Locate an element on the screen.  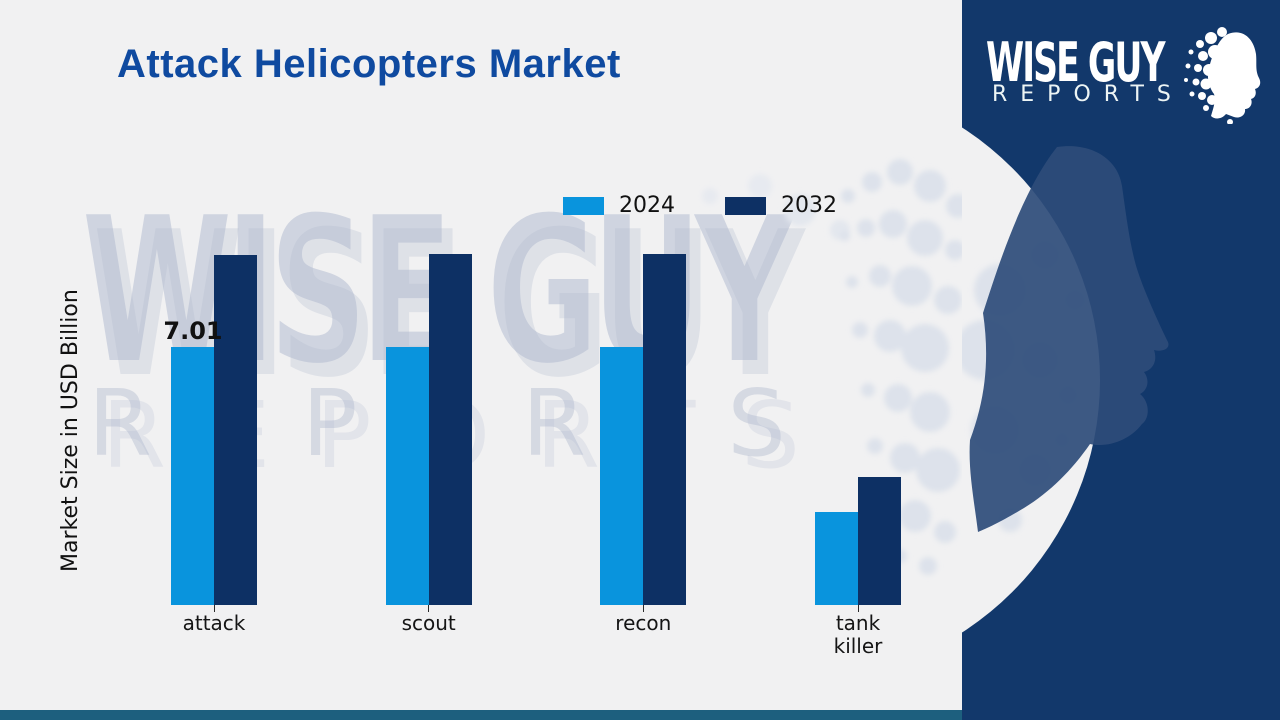
legend-label-2032: 2032 is located at coordinates (809, 205).